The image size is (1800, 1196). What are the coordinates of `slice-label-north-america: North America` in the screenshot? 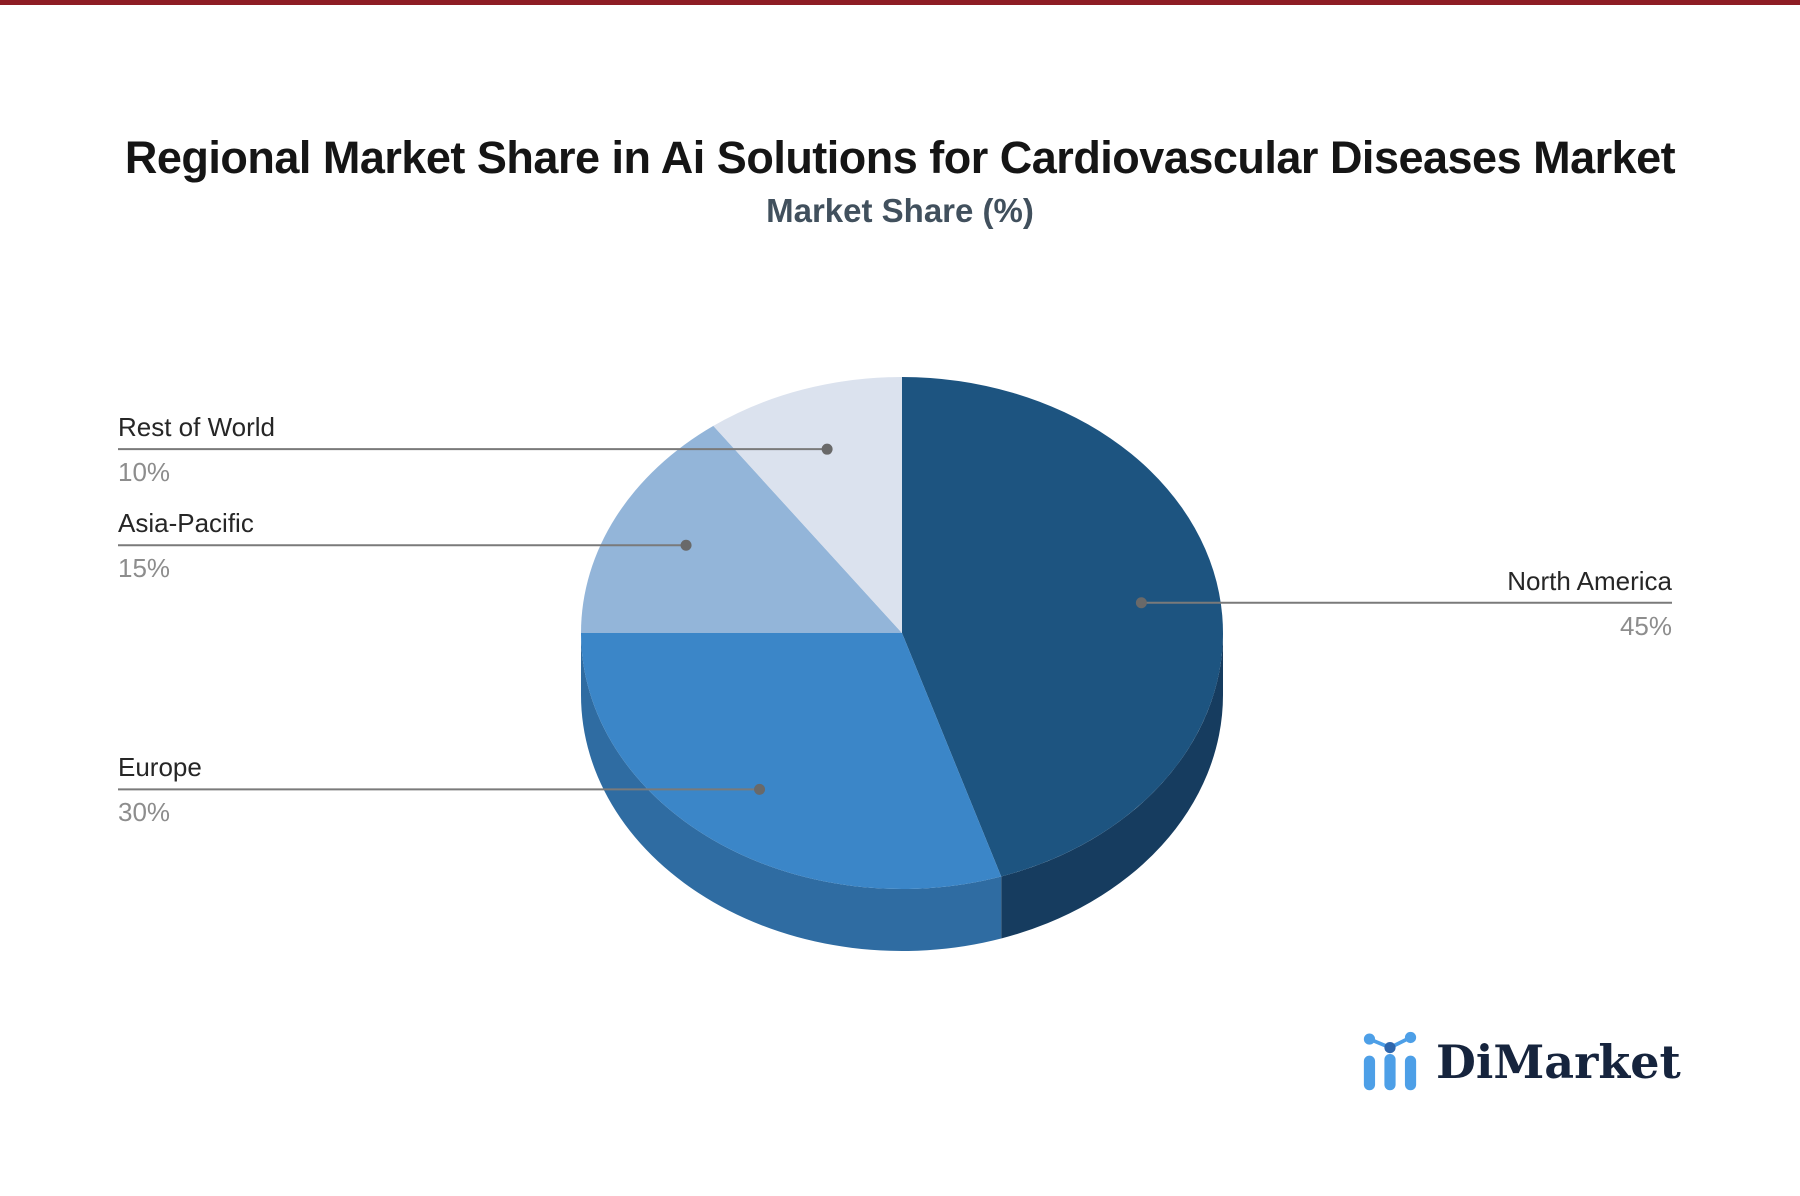 It's located at (1589, 580).